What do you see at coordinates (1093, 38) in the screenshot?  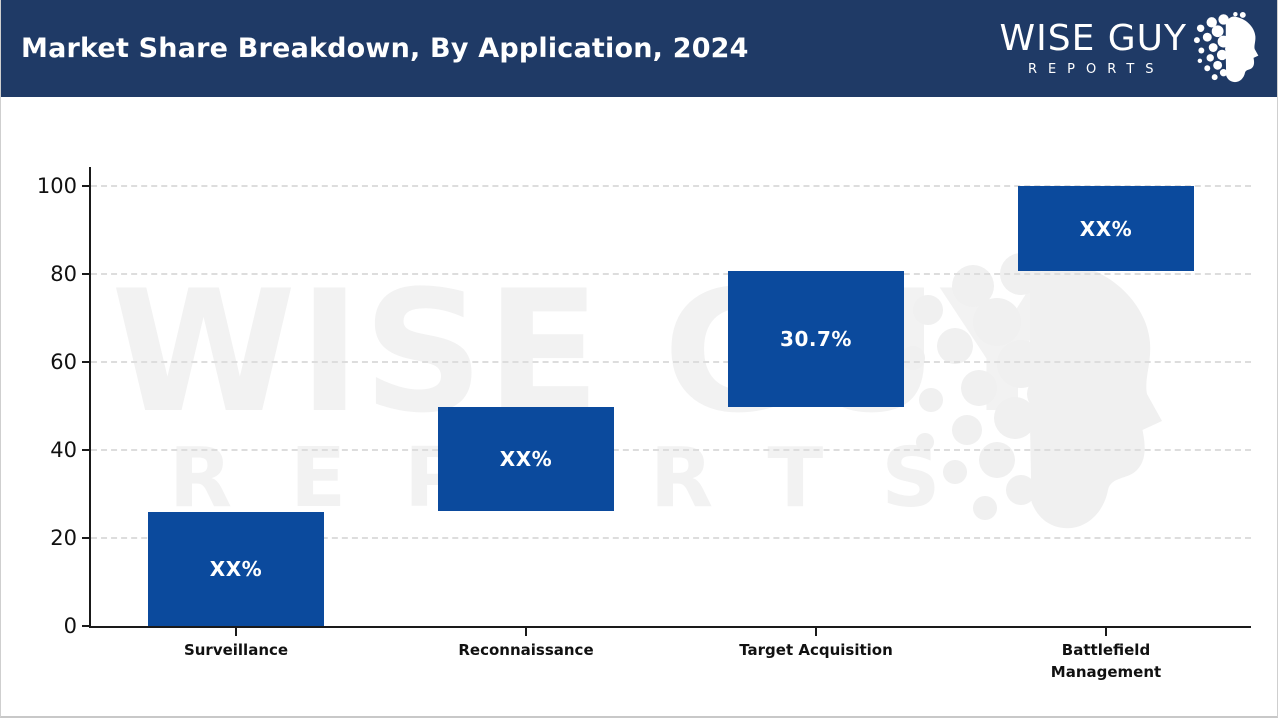 I see `logo-wordmark: WISE GUY` at bounding box center [1093, 38].